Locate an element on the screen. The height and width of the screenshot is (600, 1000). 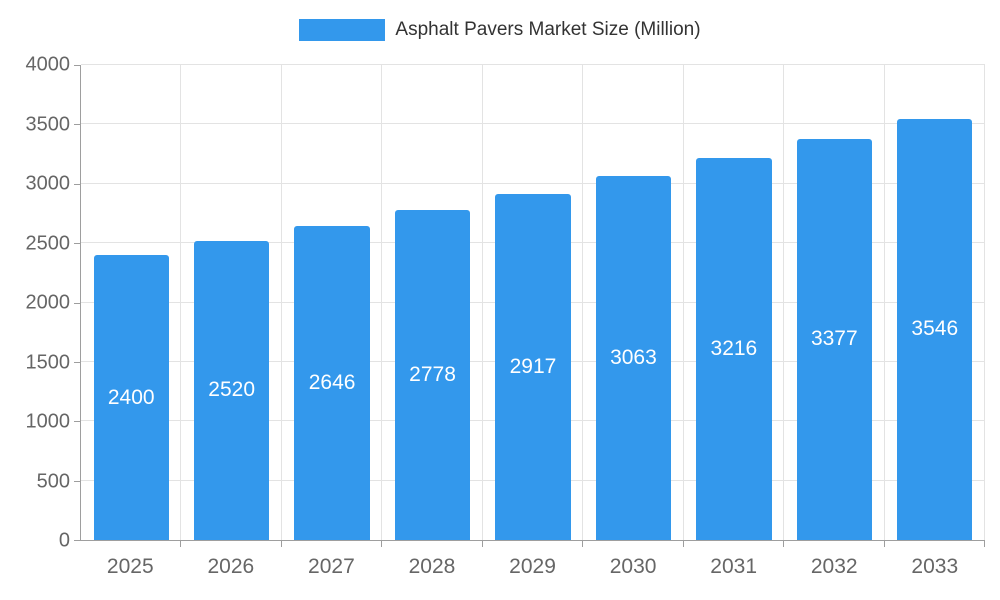
bar-value-label: 3063 is located at coordinates (633, 358).